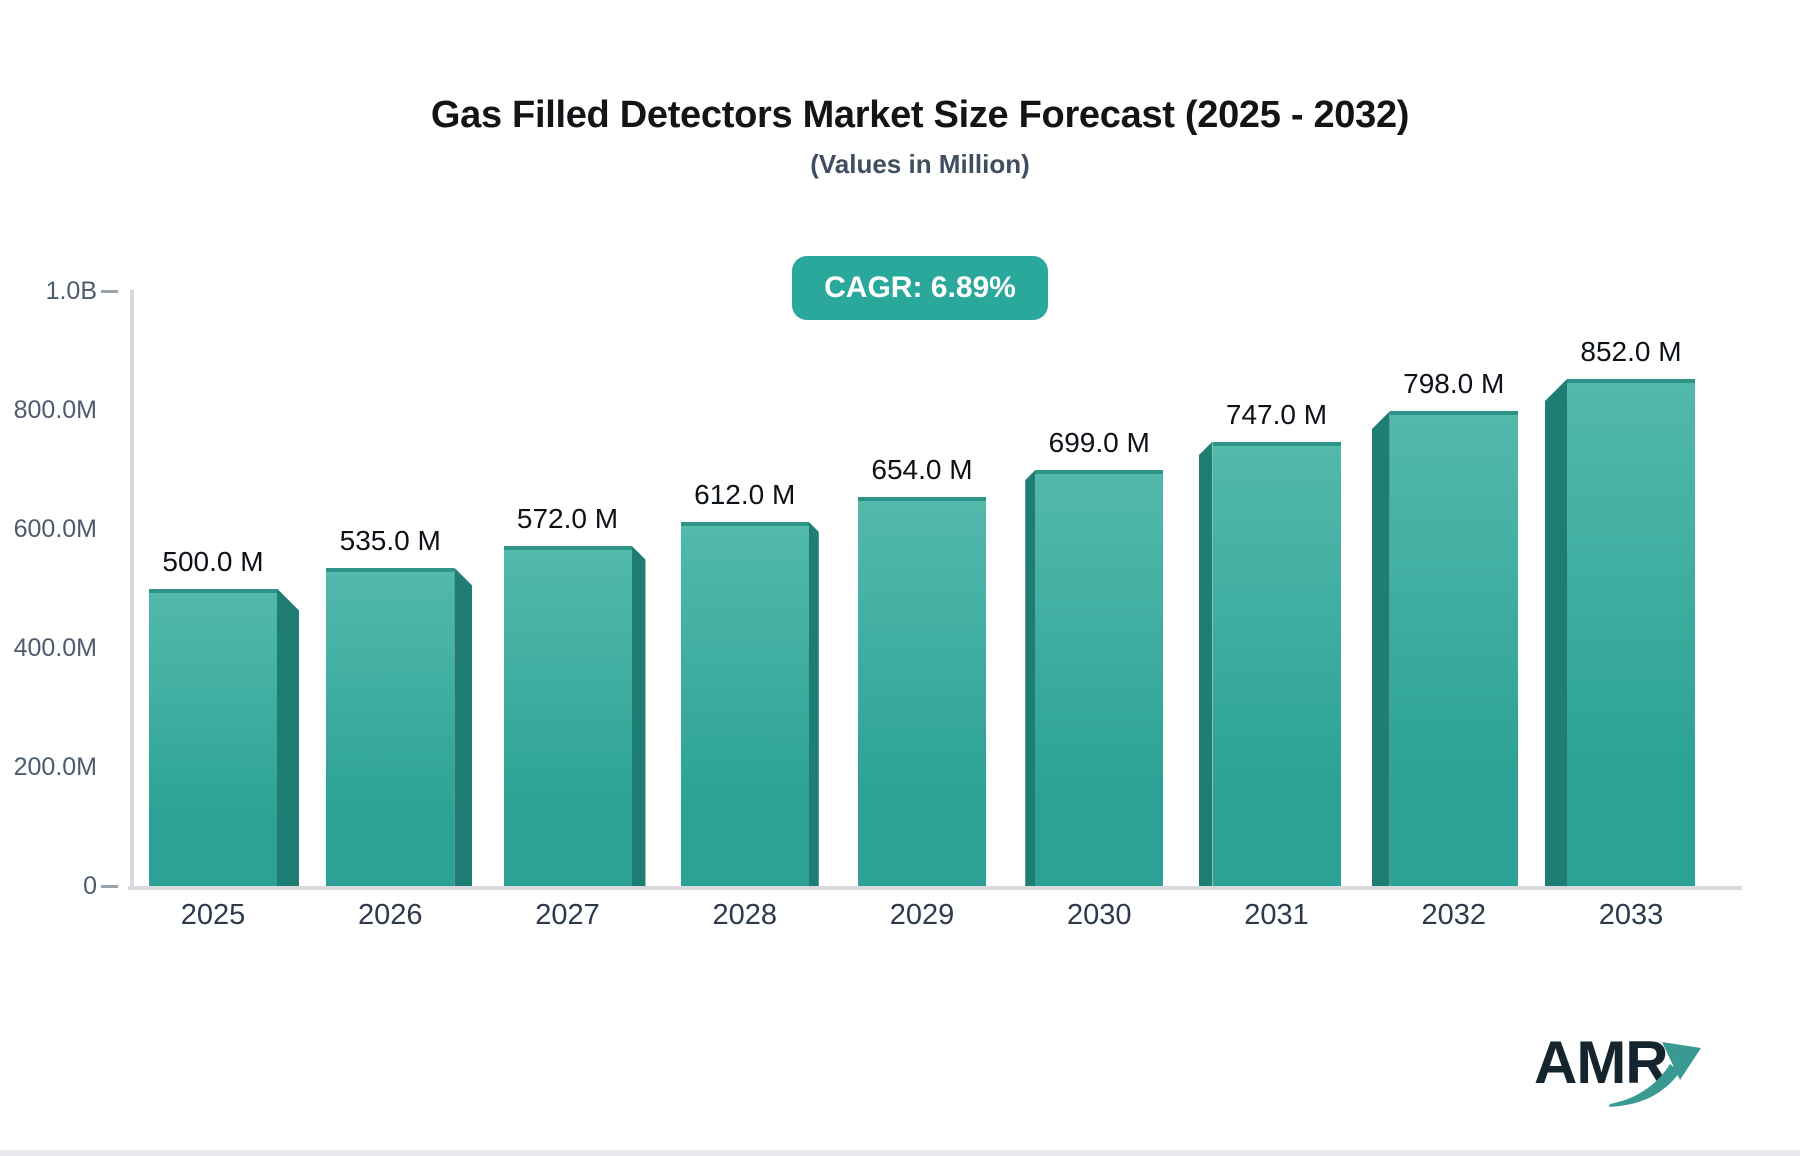 This screenshot has height=1156, width=1800. What do you see at coordinates (567, 915) in the screenshot?
I see `x-axis-tick-label: 2027` at bounding box center [567, 915].